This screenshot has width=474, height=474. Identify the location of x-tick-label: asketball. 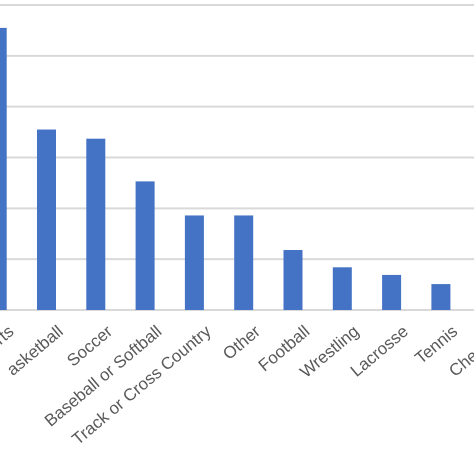
(35, 351).